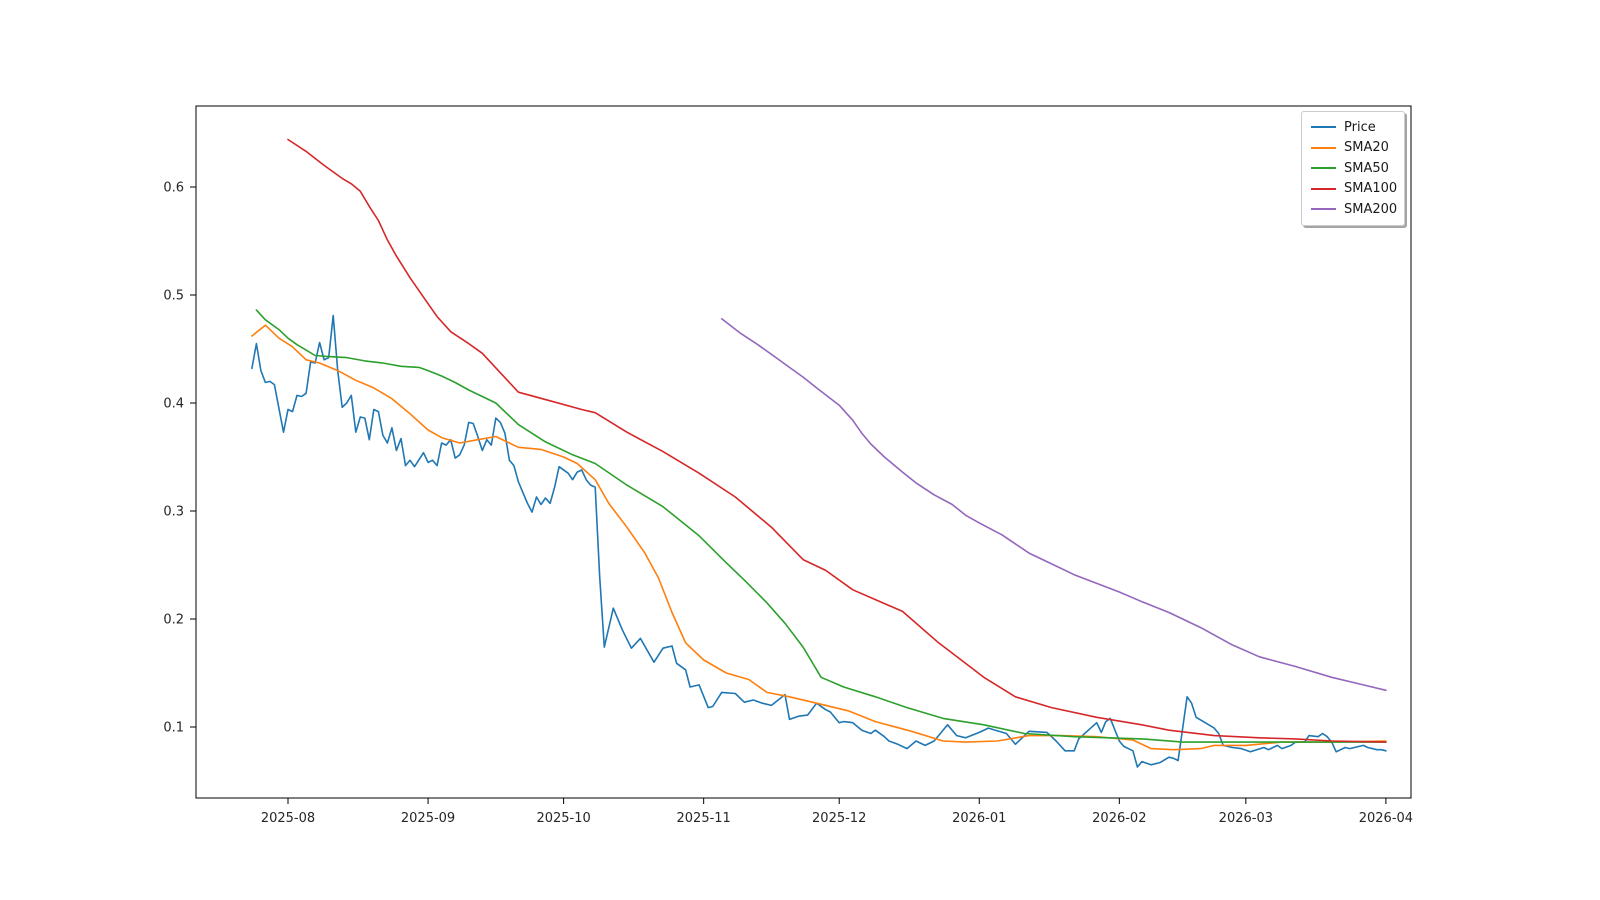 Image resolution: width=1600 pixels, height=900 pixels. I want to click on x-tick-label: 2026-03, so click(1246, 818).